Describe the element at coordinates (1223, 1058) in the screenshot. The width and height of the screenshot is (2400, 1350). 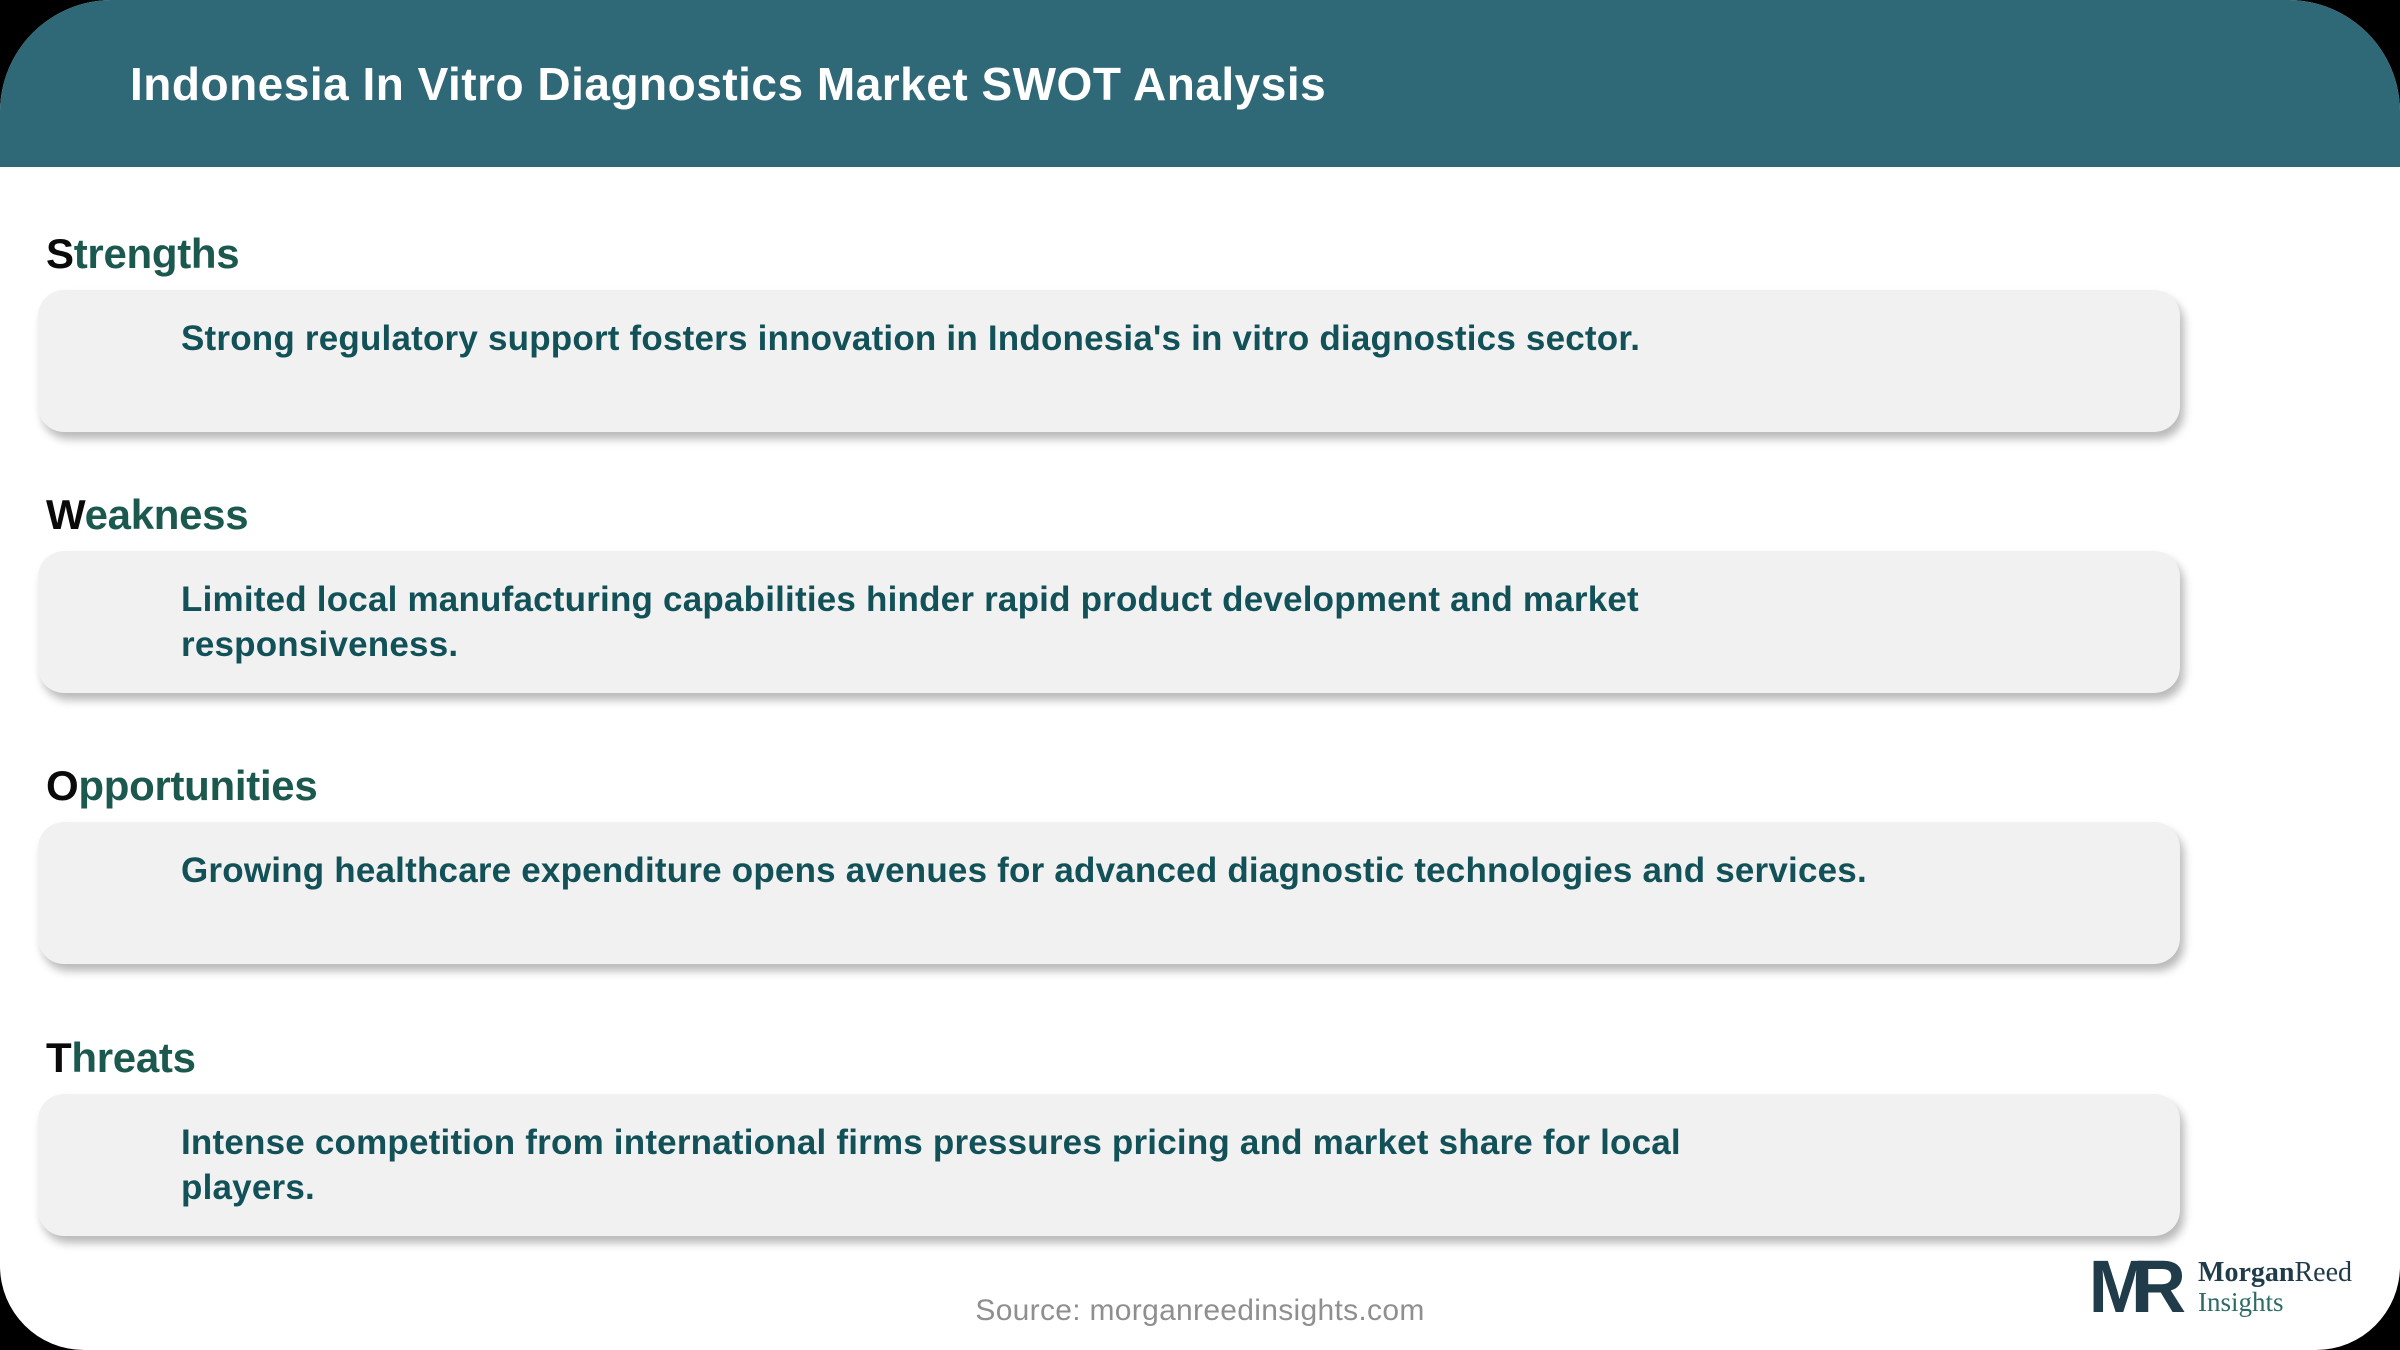
I see `threats-heading: Threats` at that location.